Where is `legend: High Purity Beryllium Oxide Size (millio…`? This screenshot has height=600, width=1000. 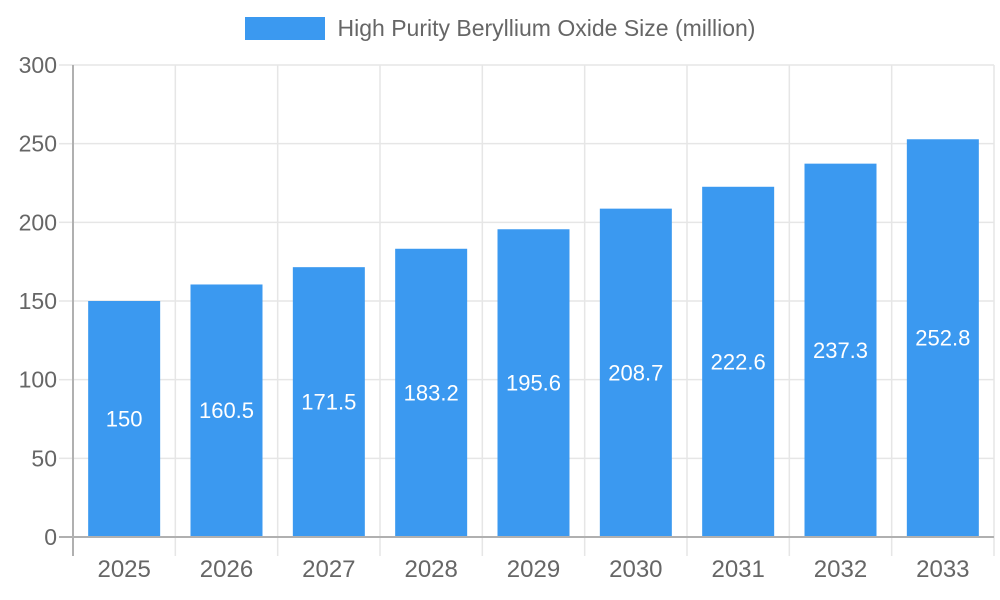
legend: High Purity Beryllium Oxide Size (millio… is located at coordinates (500, 28).